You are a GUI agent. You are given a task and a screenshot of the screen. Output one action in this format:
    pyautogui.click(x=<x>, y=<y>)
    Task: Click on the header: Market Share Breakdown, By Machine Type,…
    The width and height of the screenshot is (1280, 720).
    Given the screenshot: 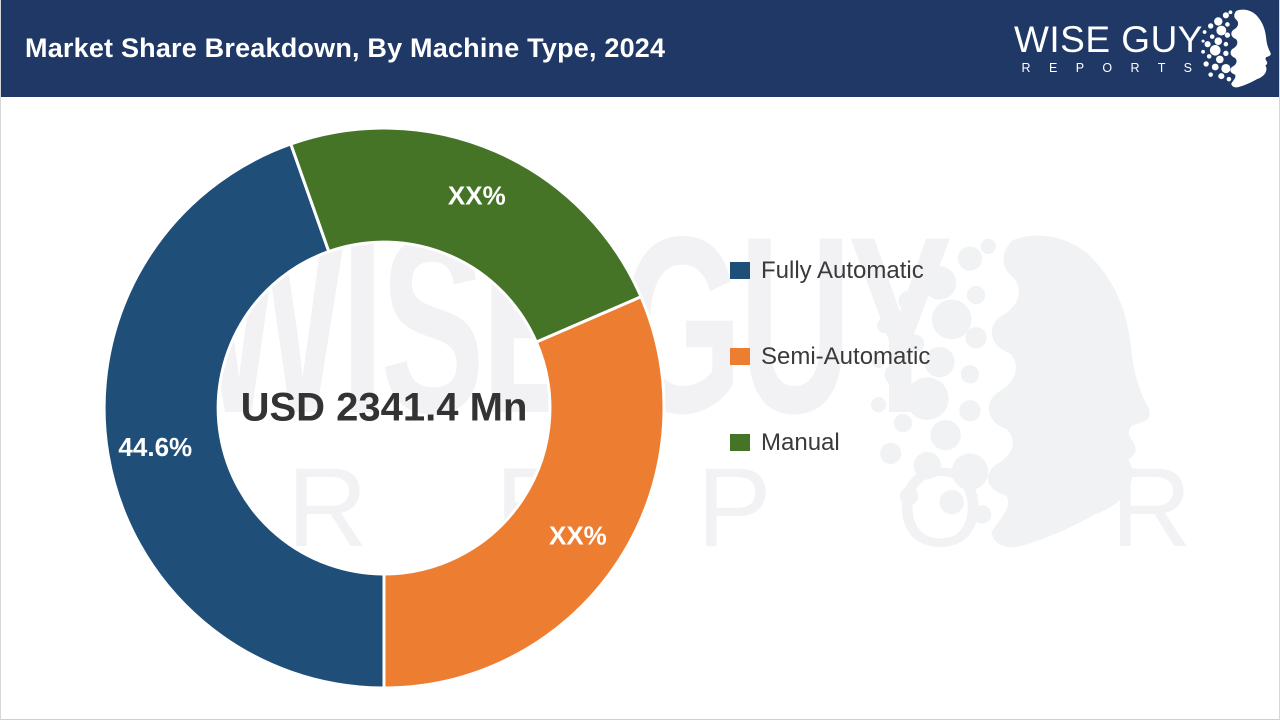 What is the action you would take?
    pyautogui.click(x=640, y=48)
    